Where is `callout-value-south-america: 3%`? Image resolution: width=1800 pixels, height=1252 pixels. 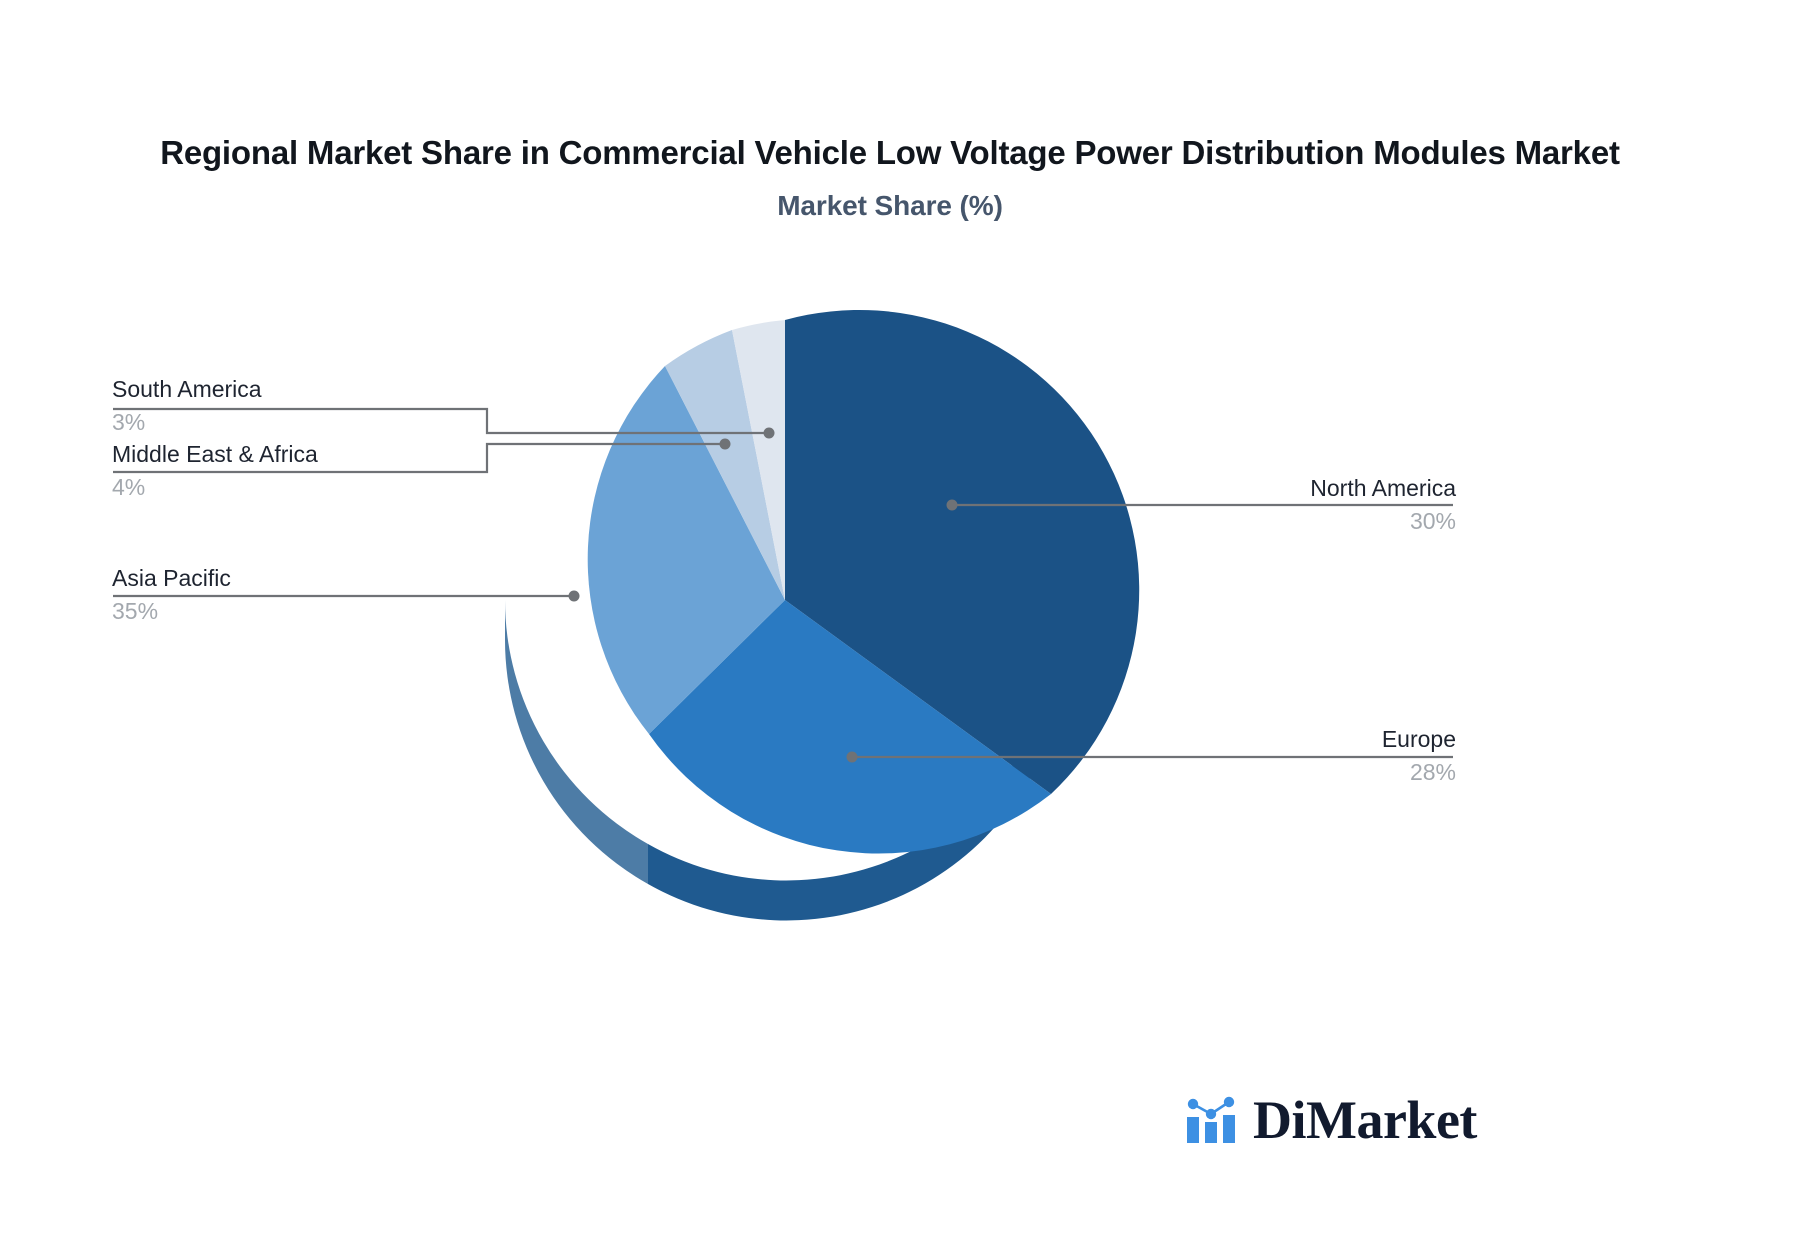
callout-value-south-america: 3% is located at coordinates (129, 421).